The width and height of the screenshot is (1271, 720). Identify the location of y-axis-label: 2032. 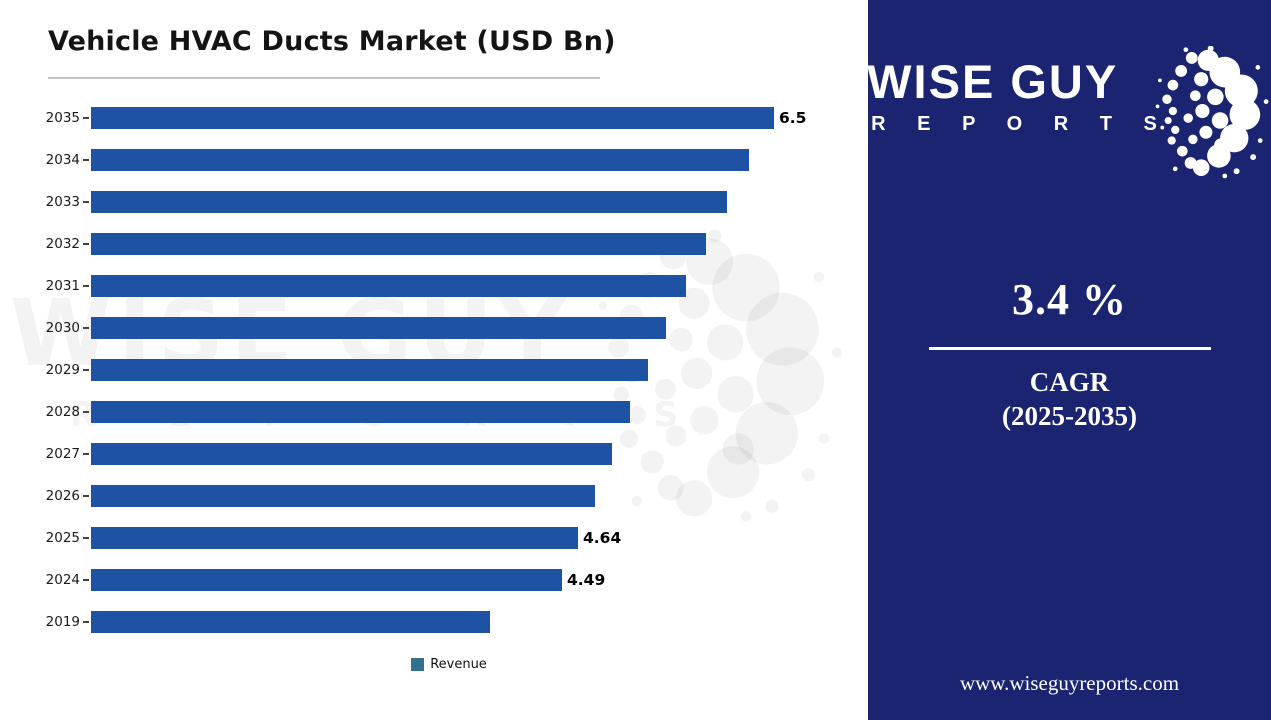
(62, 244).